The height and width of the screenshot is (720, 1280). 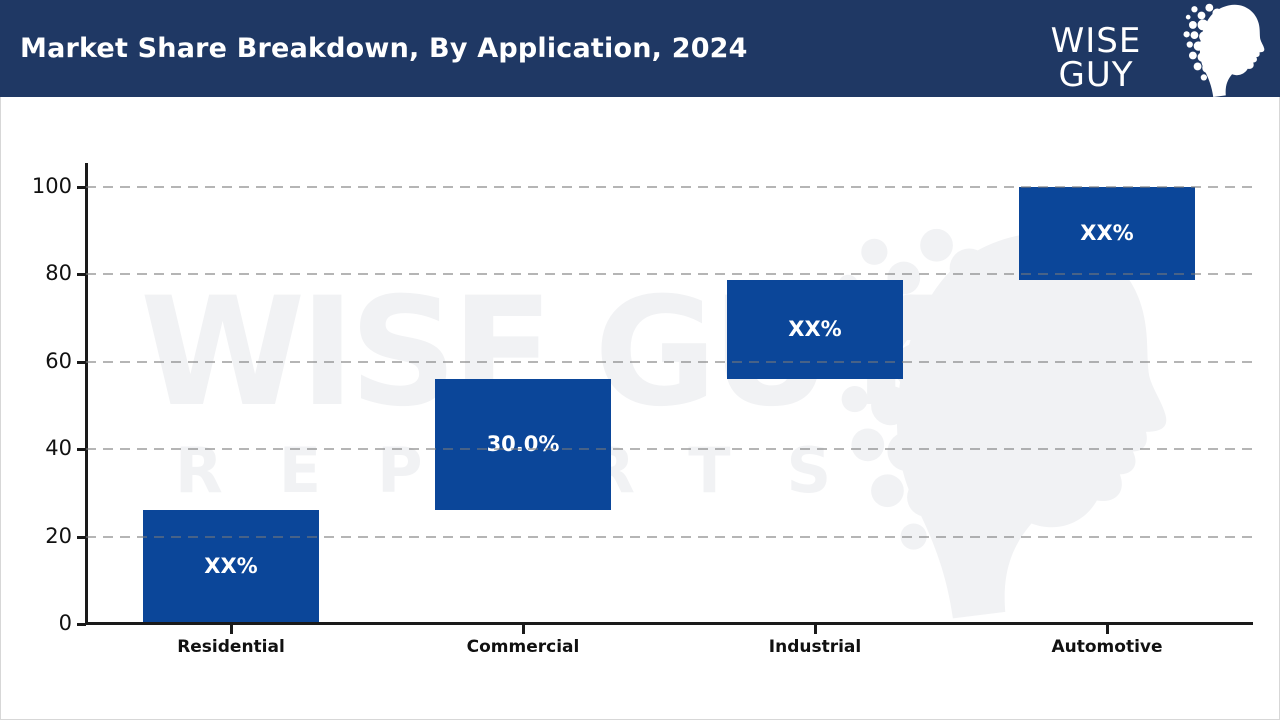 I want to click on bar-residential: XX%, so click(x=231, y=567).